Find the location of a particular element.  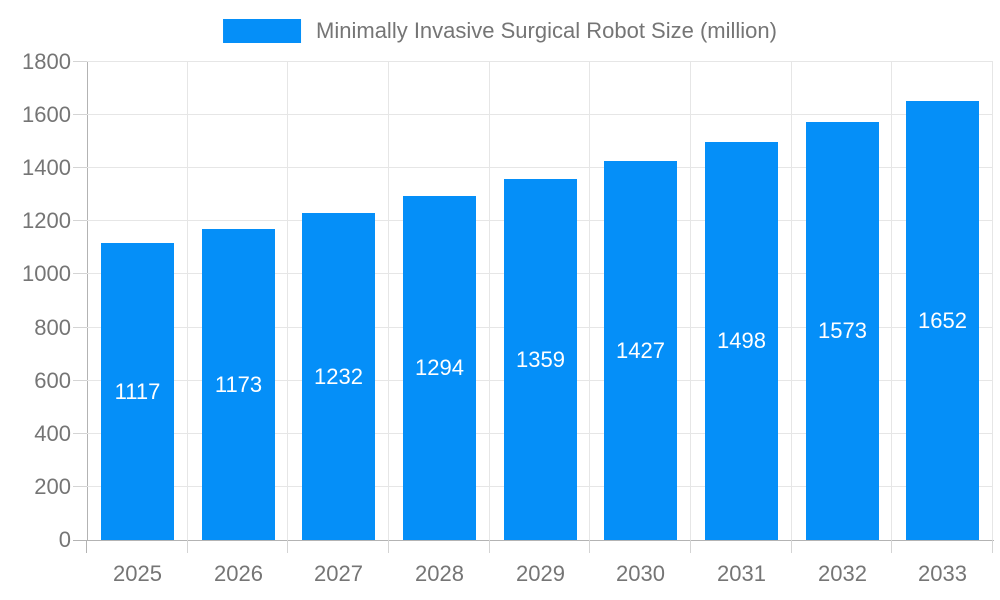

y-axis-tick-label: 1400 is located at coordinates (46, 167).